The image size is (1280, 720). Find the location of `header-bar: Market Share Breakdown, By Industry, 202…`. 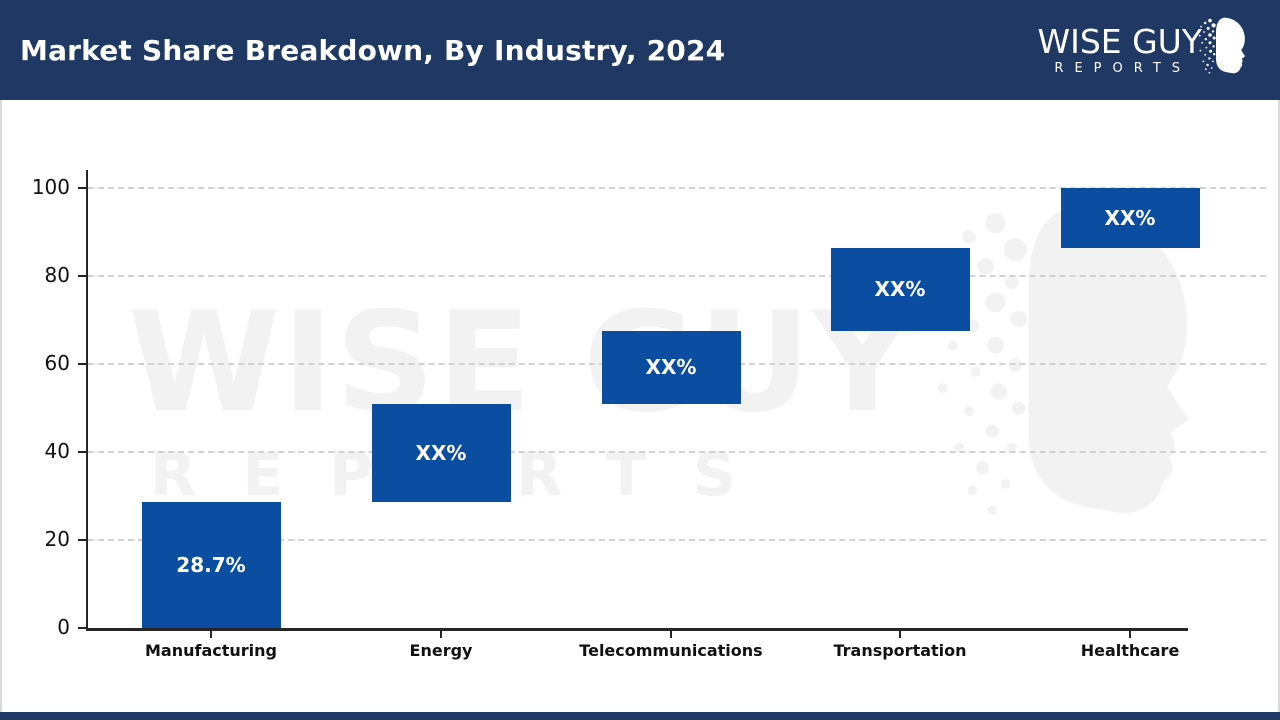

header-bar: Market Share Breakdown, By Industry, 202… is located at coordinates (640, 50).